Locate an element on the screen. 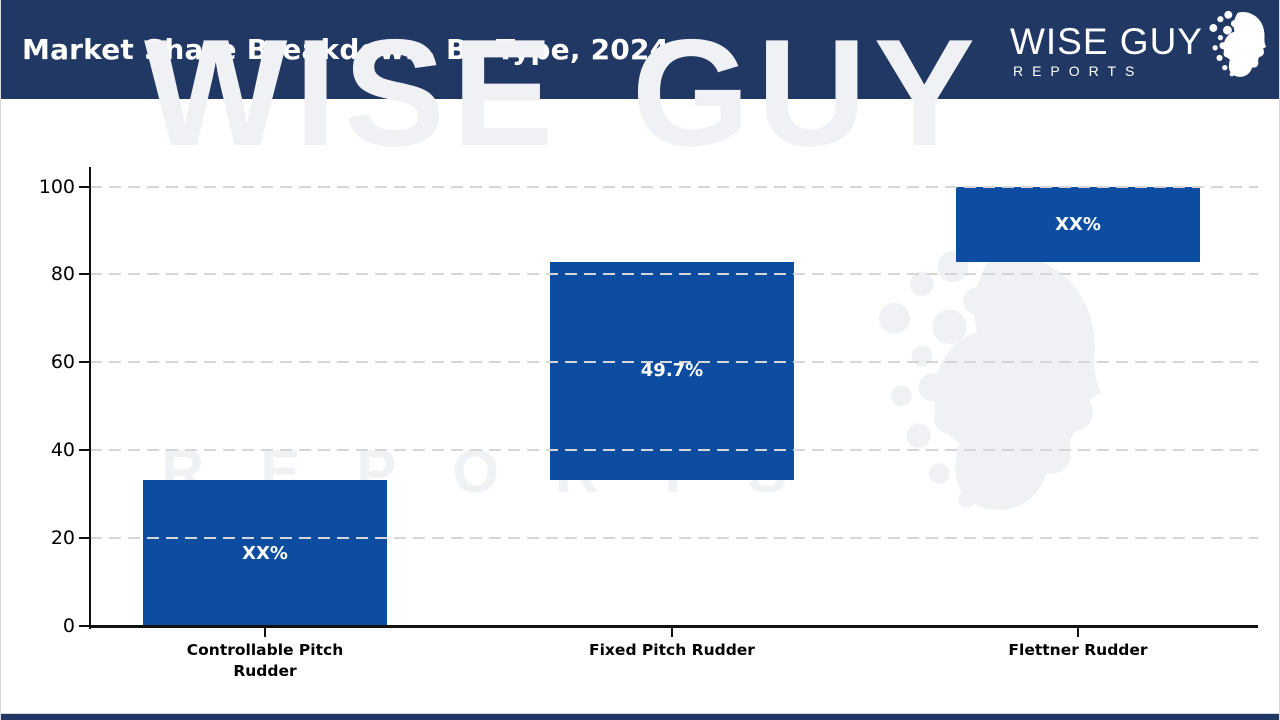  wise-guy-logo: WISE GUY REPORTS is located at coordinates (1139, 50).